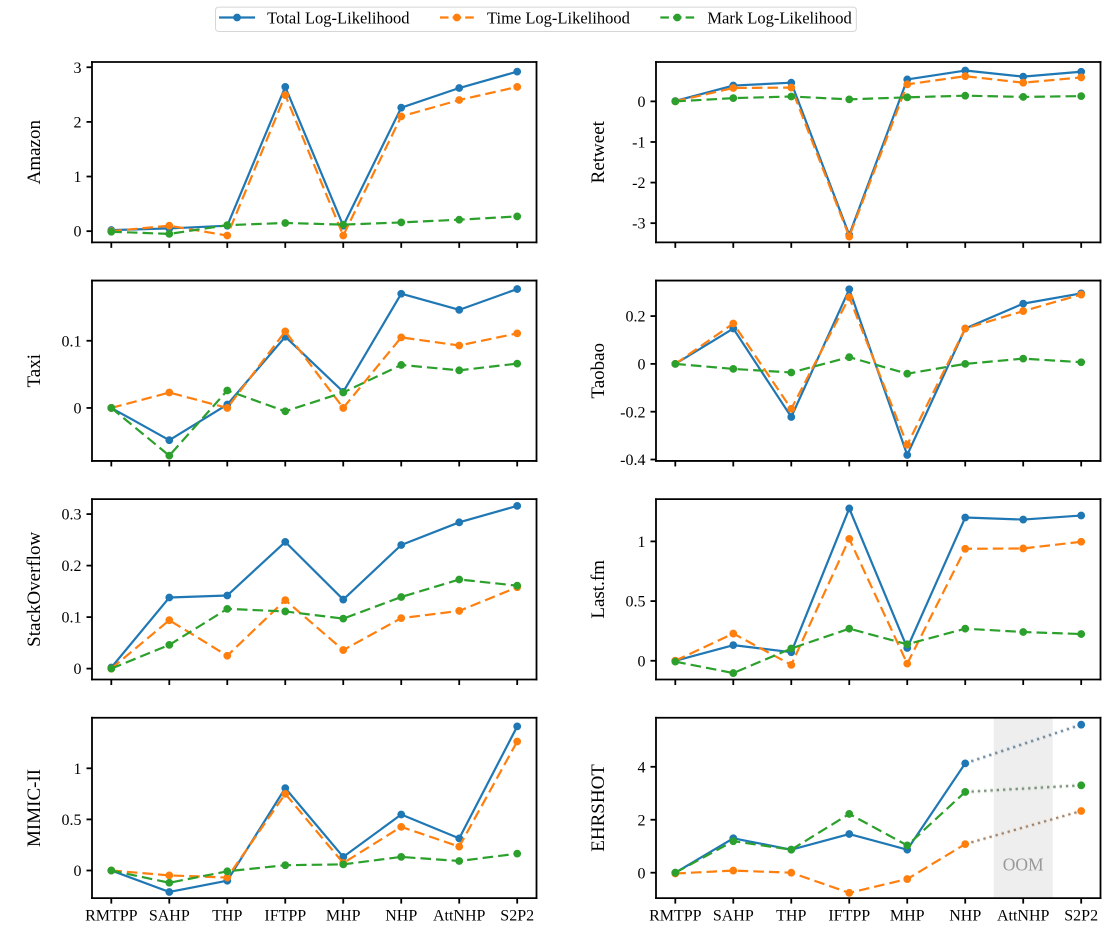  What do you see at coordinates (641, 767) in the screenshot?
I see `svg-text: 4` at bounding box center [641, 767].